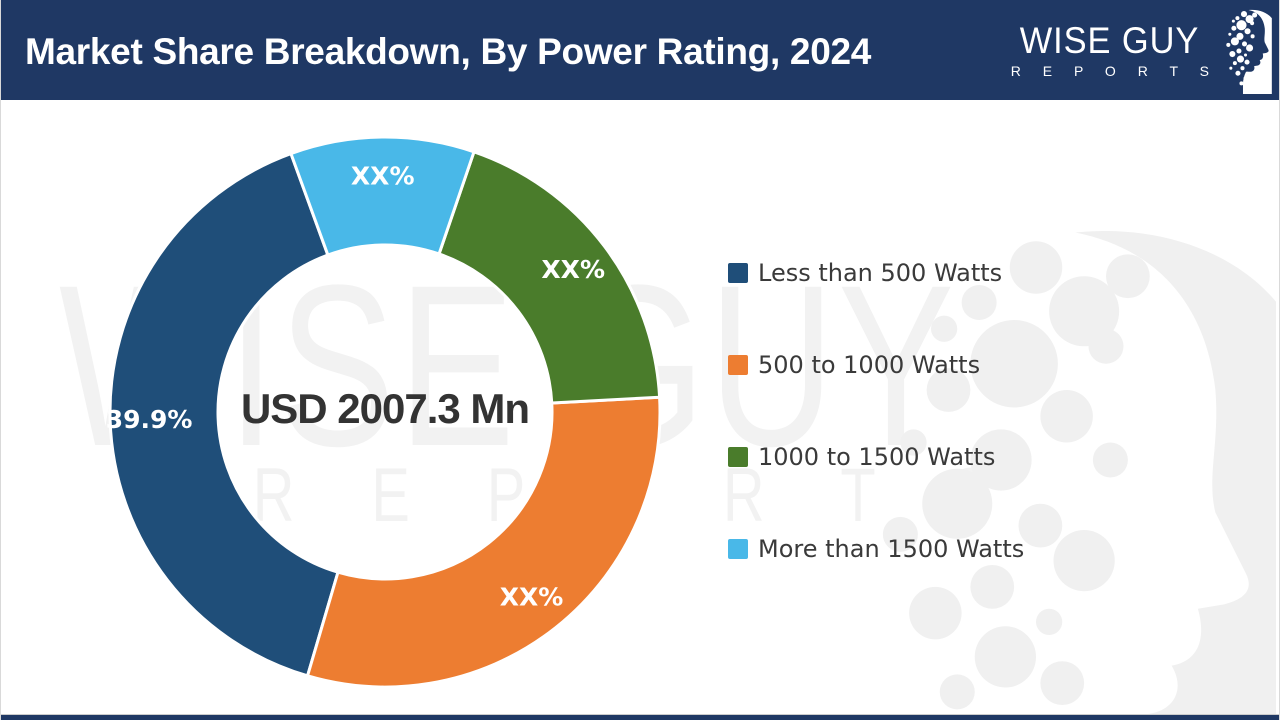  Describe the element at coordinates (891, 549) in the screenshot. I see `legend-label: More than 1500 Watts` at that location.